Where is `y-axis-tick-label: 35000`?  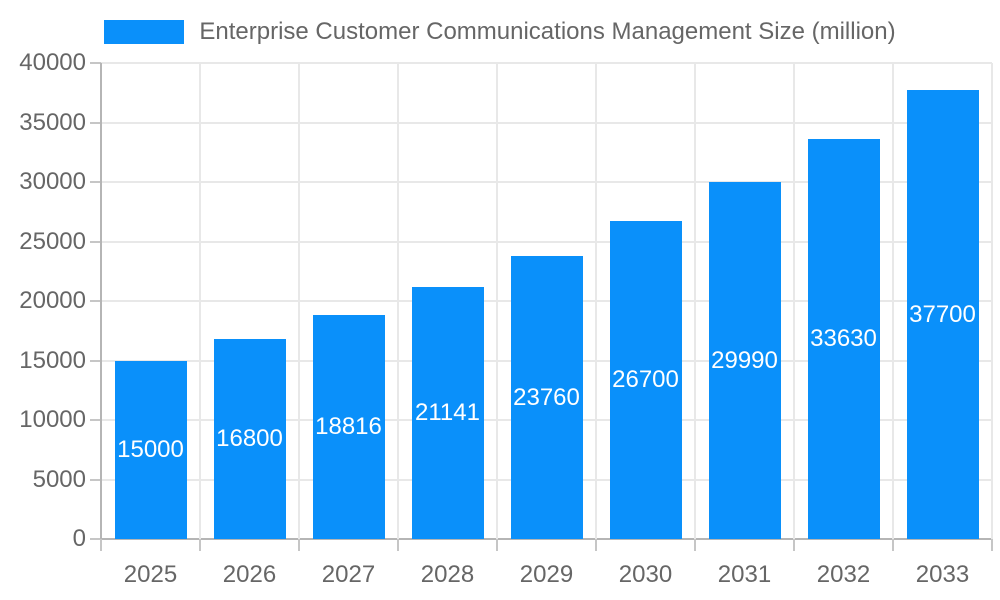 y-axis-tick-label: 35000 is located at coordinates (52, 122).